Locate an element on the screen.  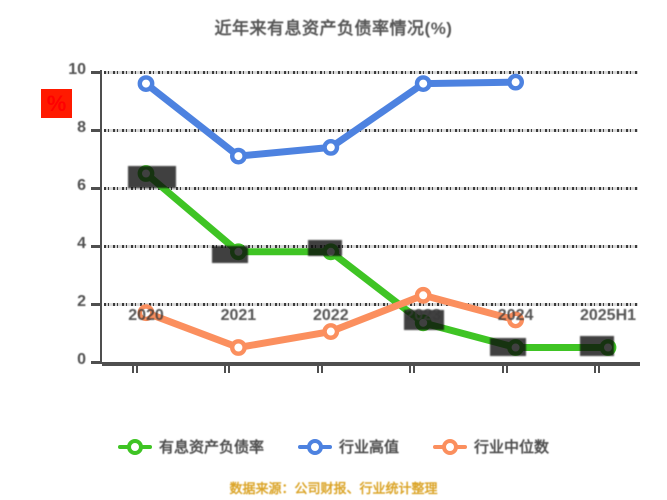
y-axis-title: % is located at coordinates (56, 103).